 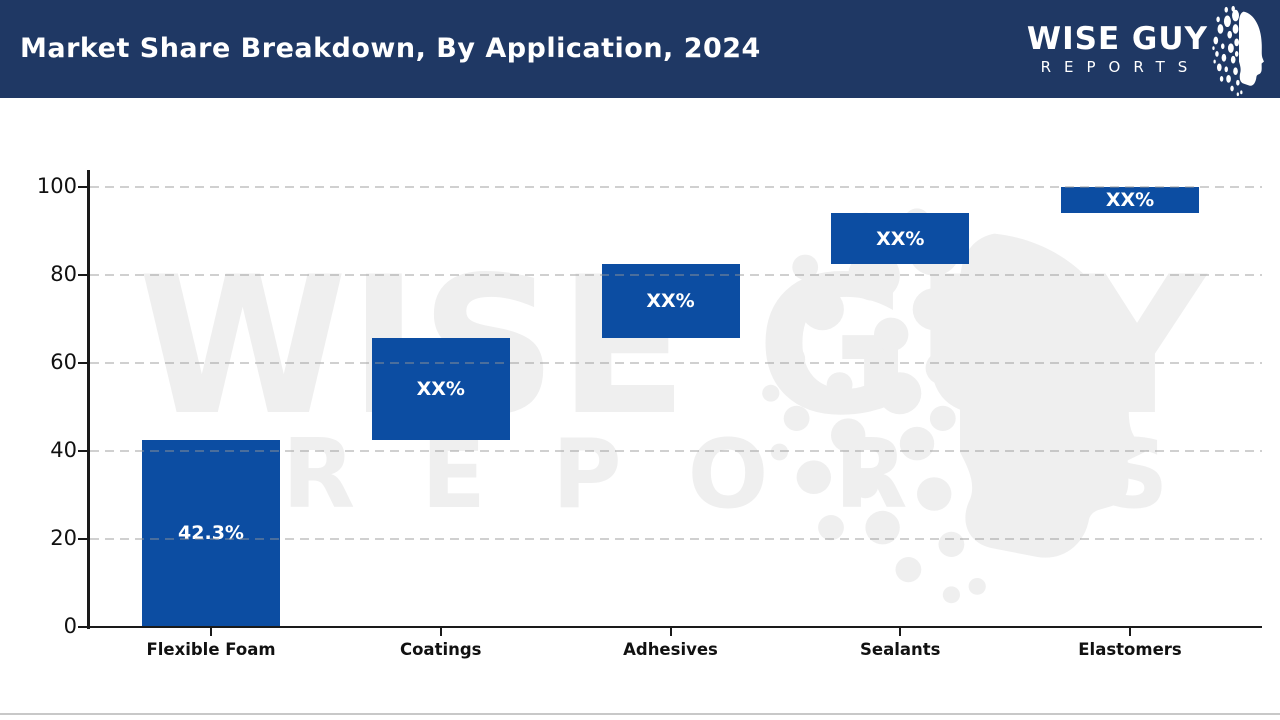 What do you see at coordinates (56, 185) in the screenshot?
I see `y-tick-label: 100` at bounding box center [56, 185].